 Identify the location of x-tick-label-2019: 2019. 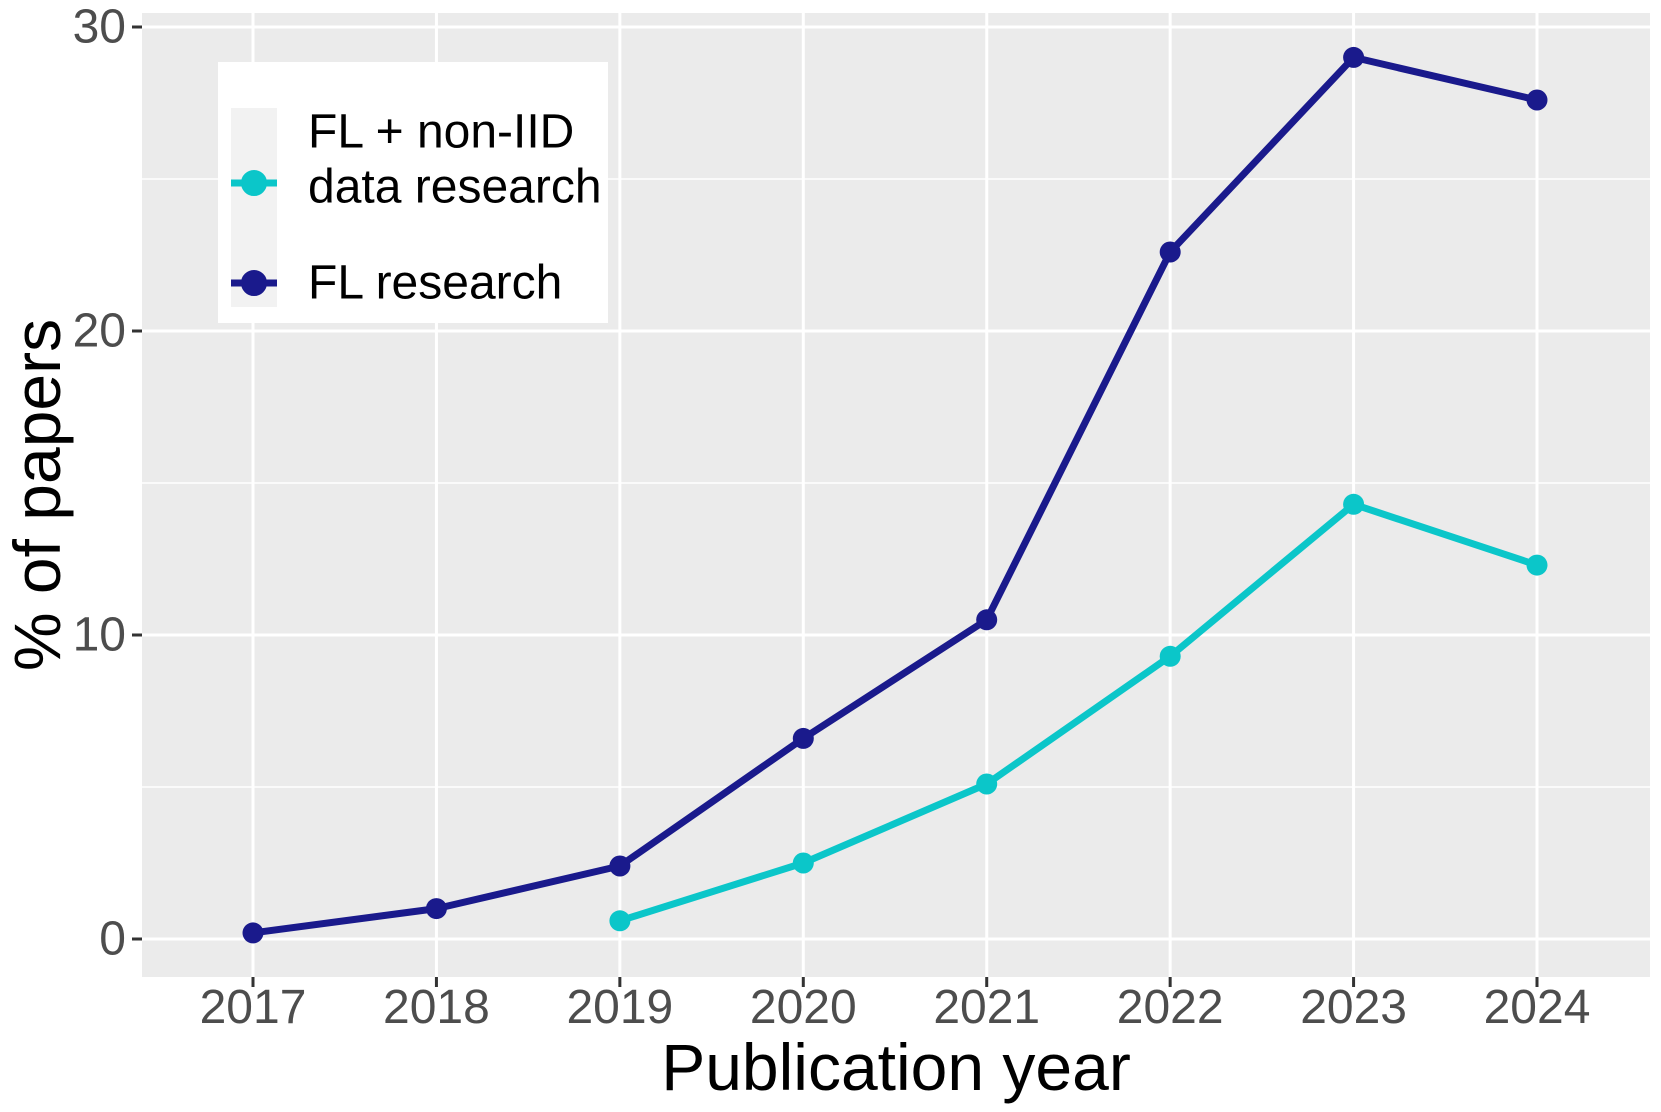
(619, 1007).